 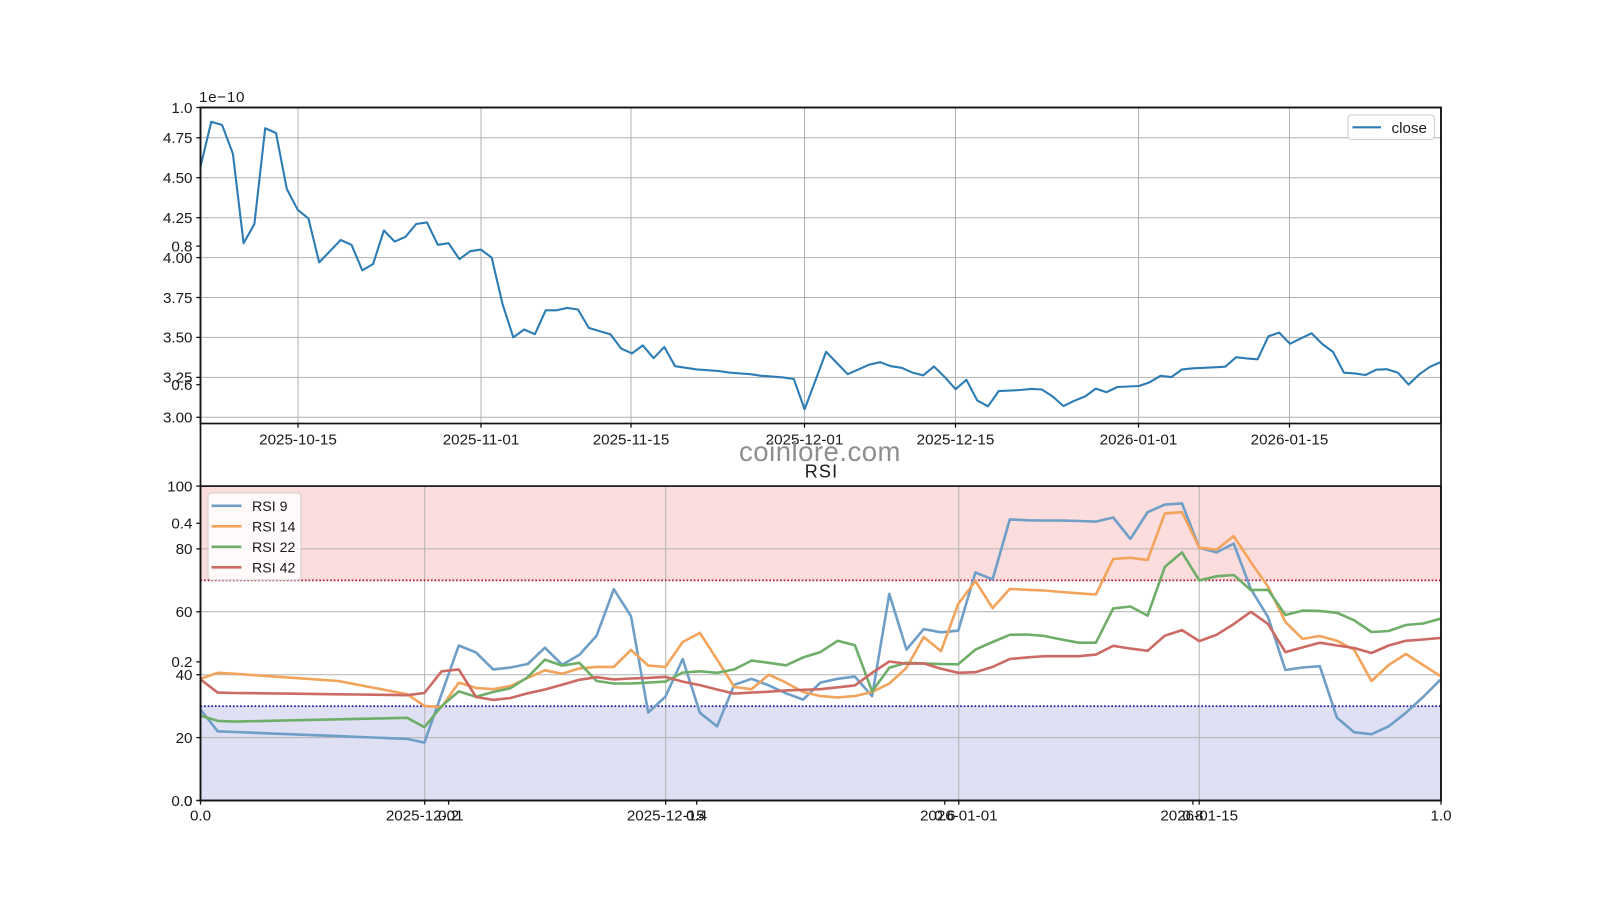 What do you see at coordinates (184, 549) in the screenshot?
I see `svg-text: 80` at bounding box center [184, 549].